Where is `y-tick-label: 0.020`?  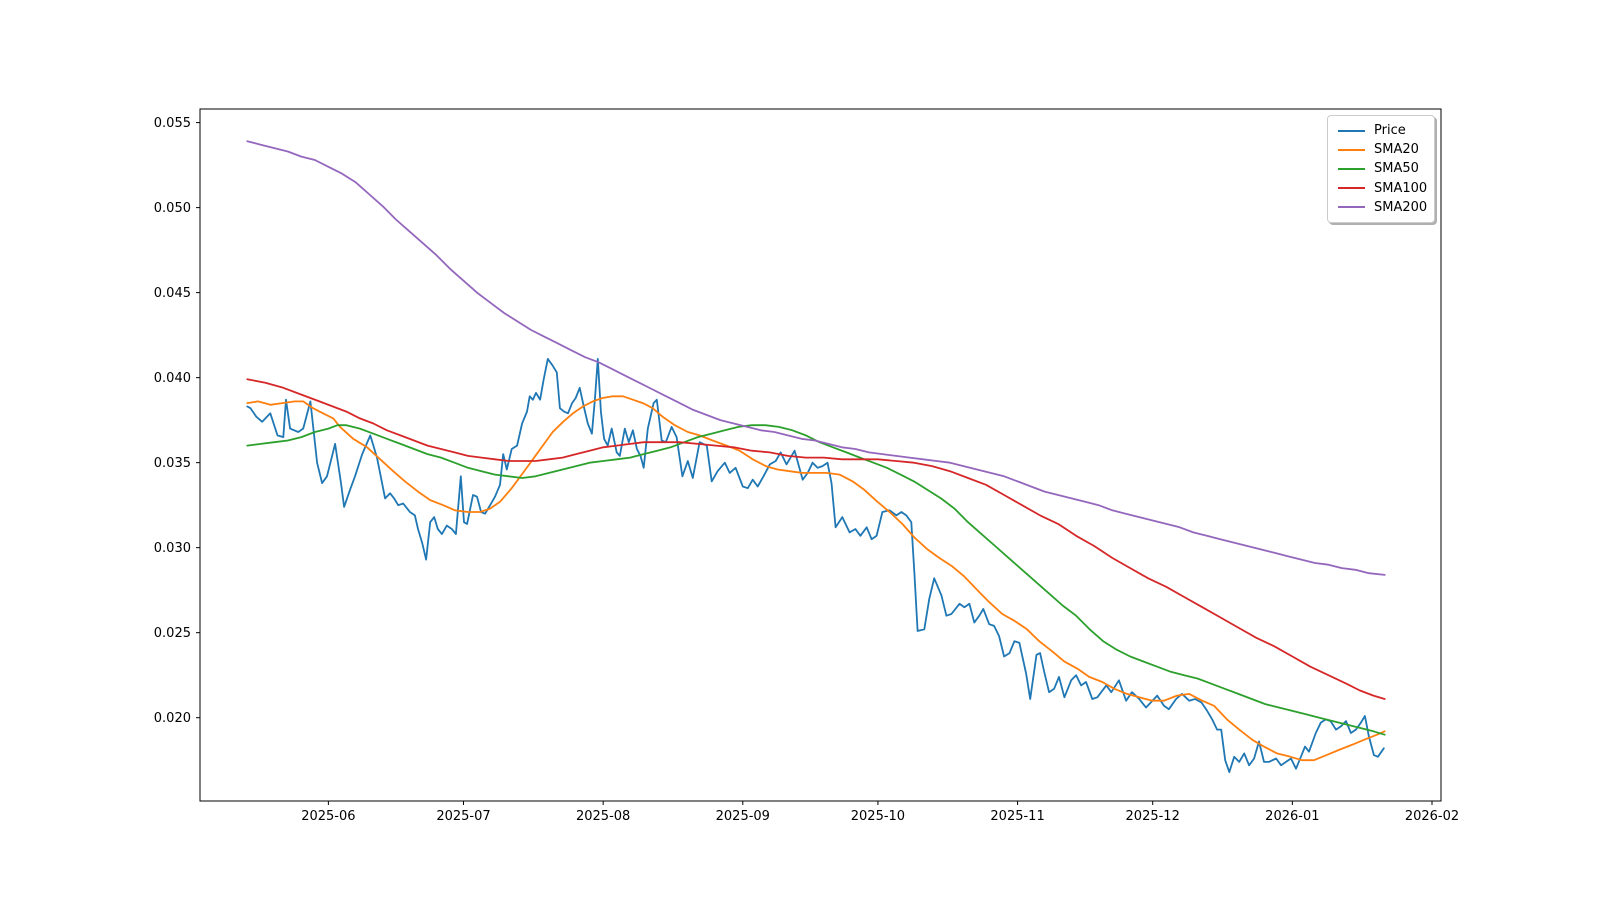
y-tick-label: 0.020 is located at coordinates (172, 718).